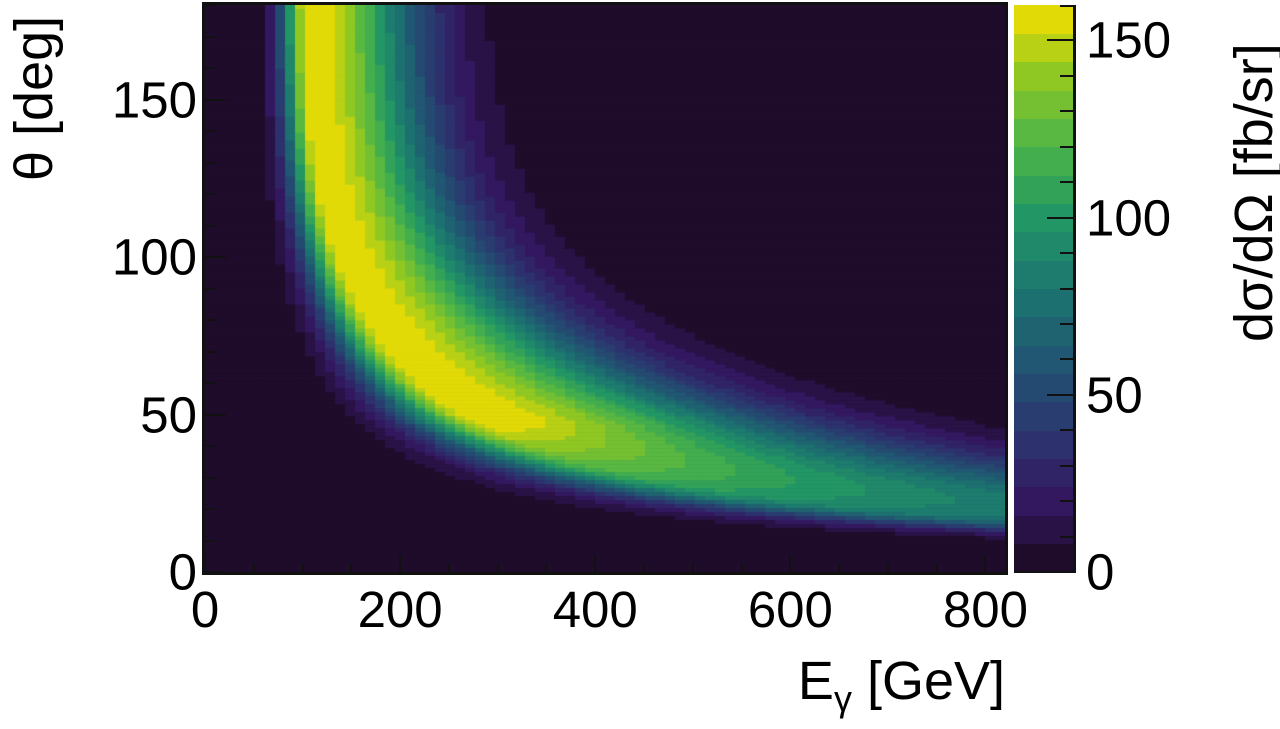 Image resolution: width=1280 pixels, height=729 pixels. I want to click on x-axis-title-unit: [GeV], so click(928, 681).